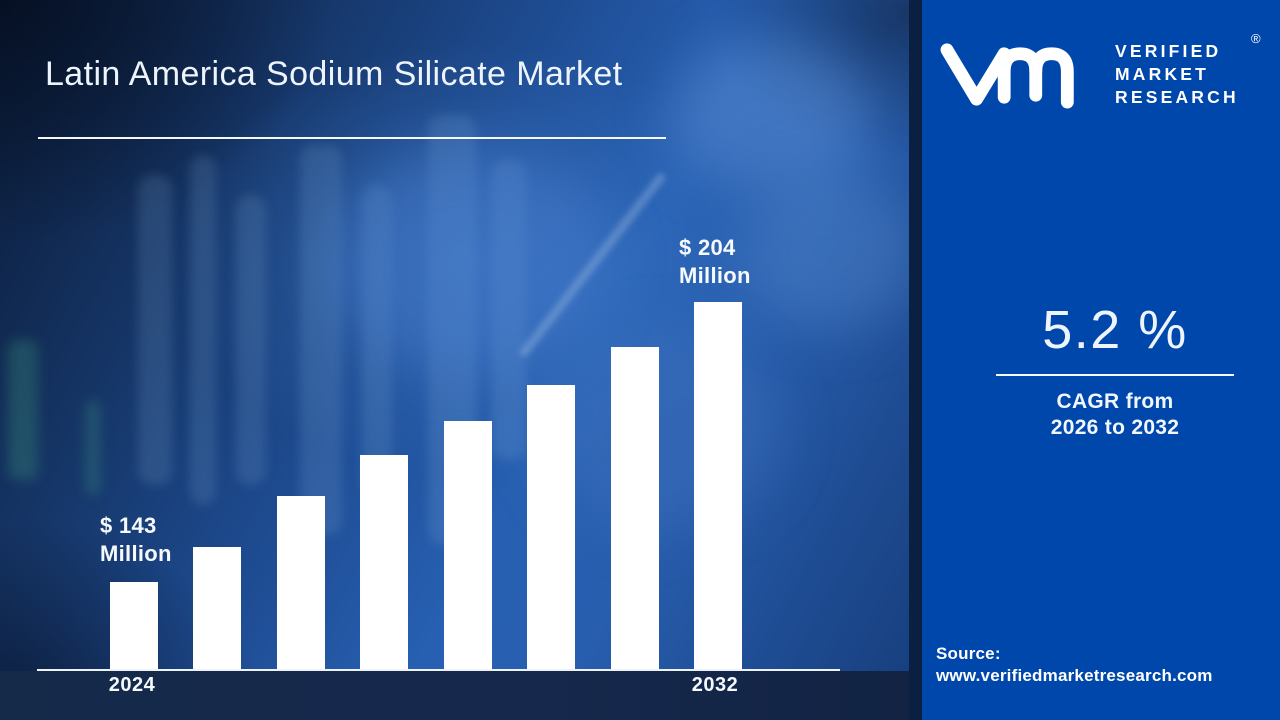 The width and height of the screenshot is (1280, 720). Describe the element at coordinates (715, 262) in the screenshot. I see `value-label-last-bar: $ 204 Million` at that location.